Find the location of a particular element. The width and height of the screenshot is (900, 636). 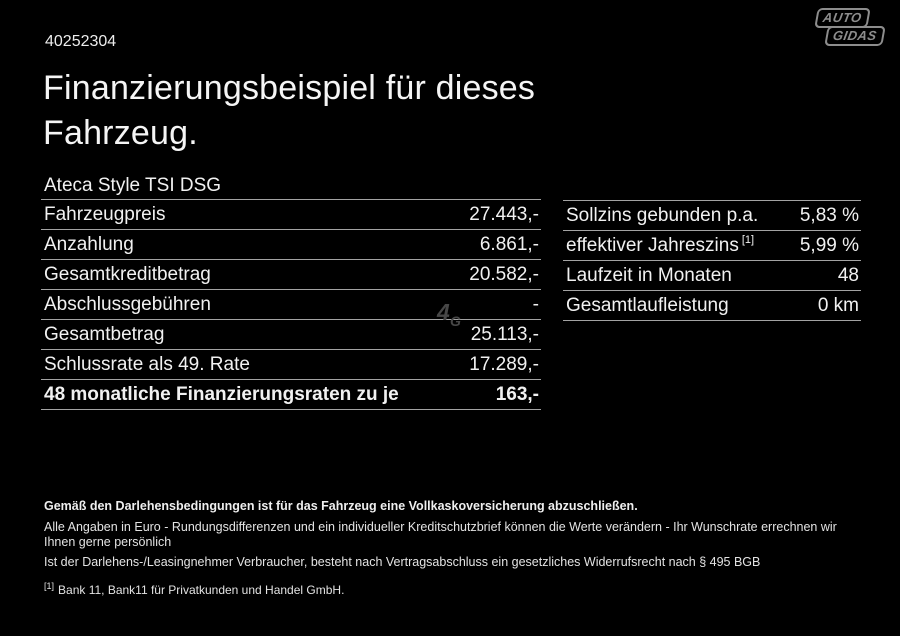

row-label: Sollzins gebunden p.a. is located at coordinates (662, 215).